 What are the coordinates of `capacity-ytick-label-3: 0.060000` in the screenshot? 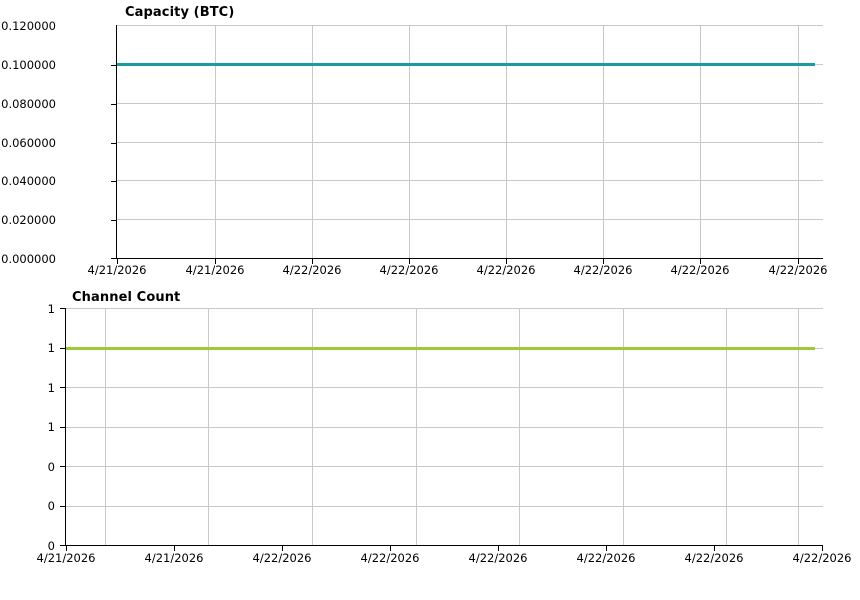 It's located at (28, 143).